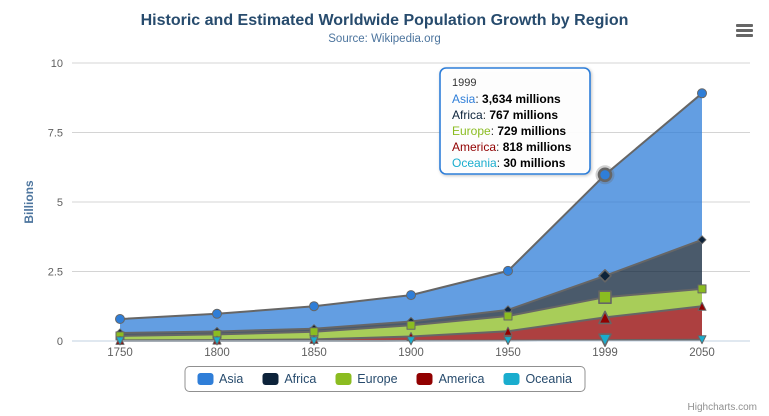 The width and height of the screenshot is (769, 416). Describe the element at coordinates (57, 64) in the screenshot. I see `y-axis-label: 10` at that location.